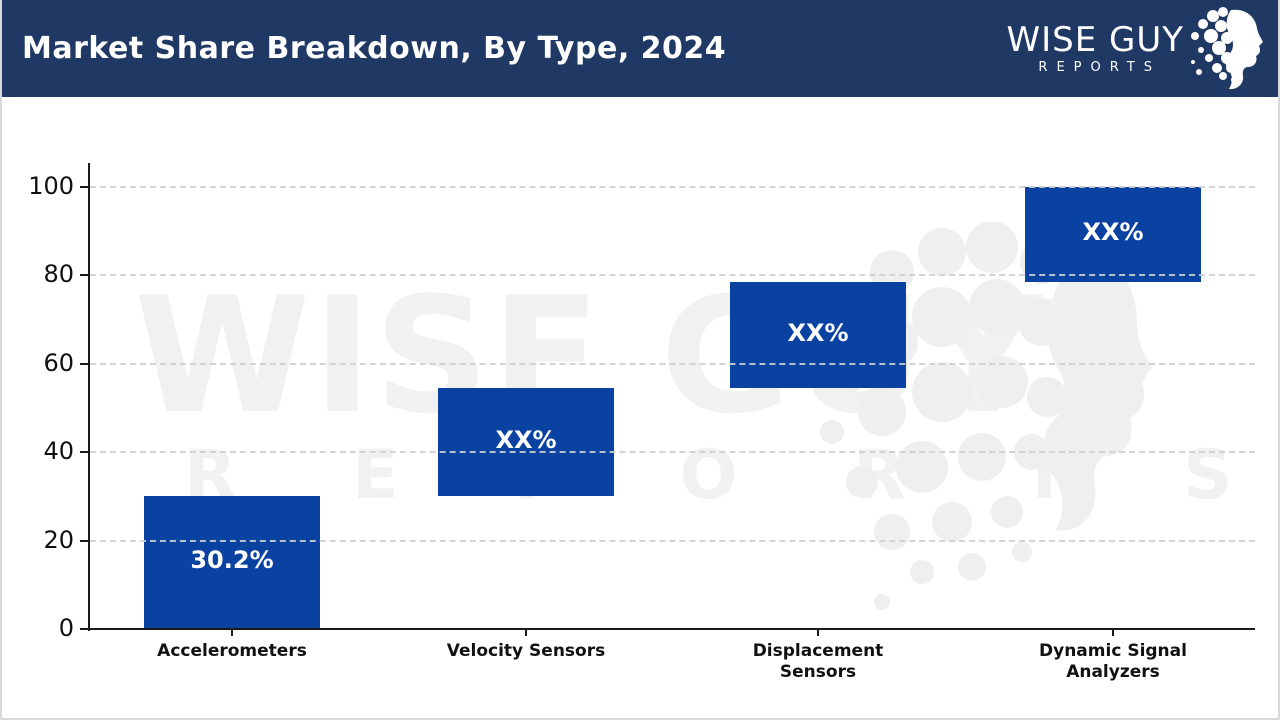  I want to click on logo-subtext: REPORTS, so click(1100, 67).